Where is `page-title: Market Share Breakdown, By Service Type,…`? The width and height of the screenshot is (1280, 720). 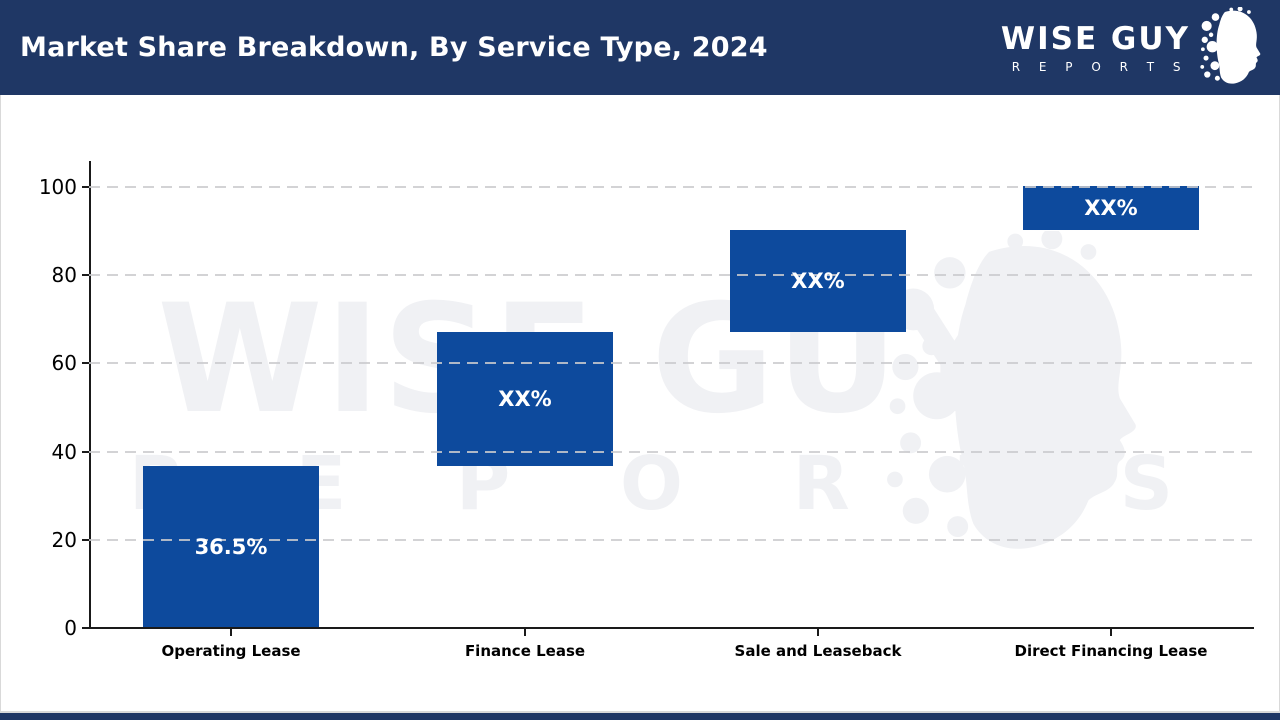 page-title: Market Share Breakdown, By Service Type,… is located at coordinates (394, 47).